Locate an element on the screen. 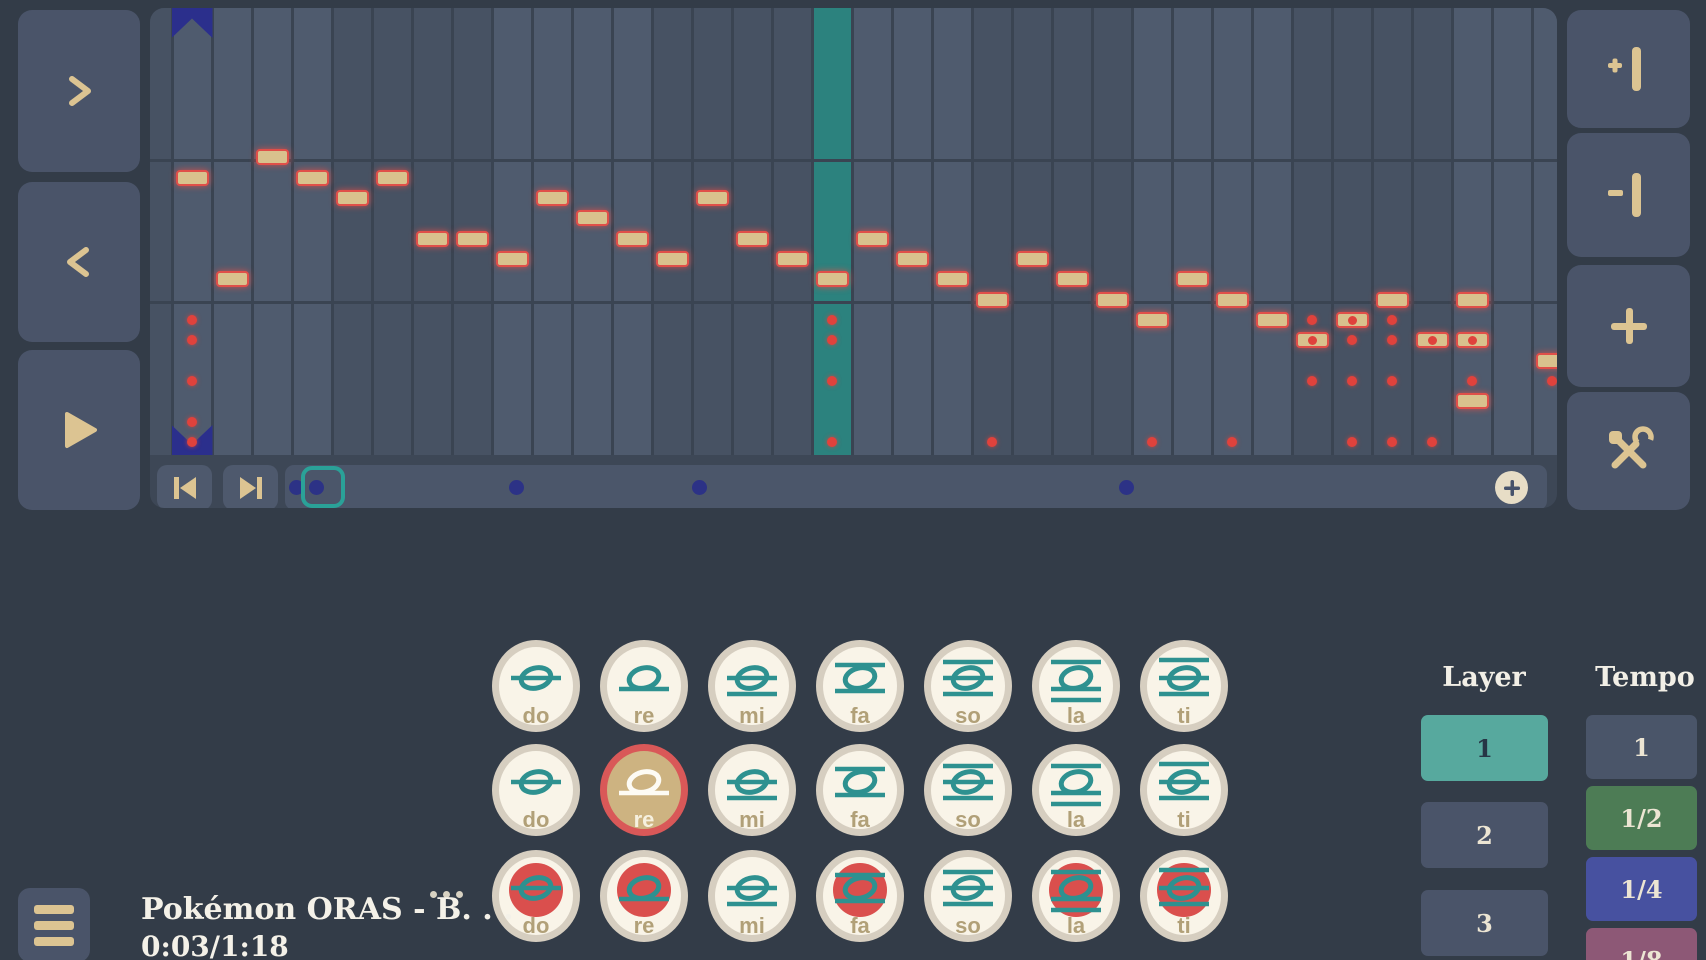 The width and height of the screenshot is (1706, 960). note-button-la-row2: la is located at coordinates (1076, 790).